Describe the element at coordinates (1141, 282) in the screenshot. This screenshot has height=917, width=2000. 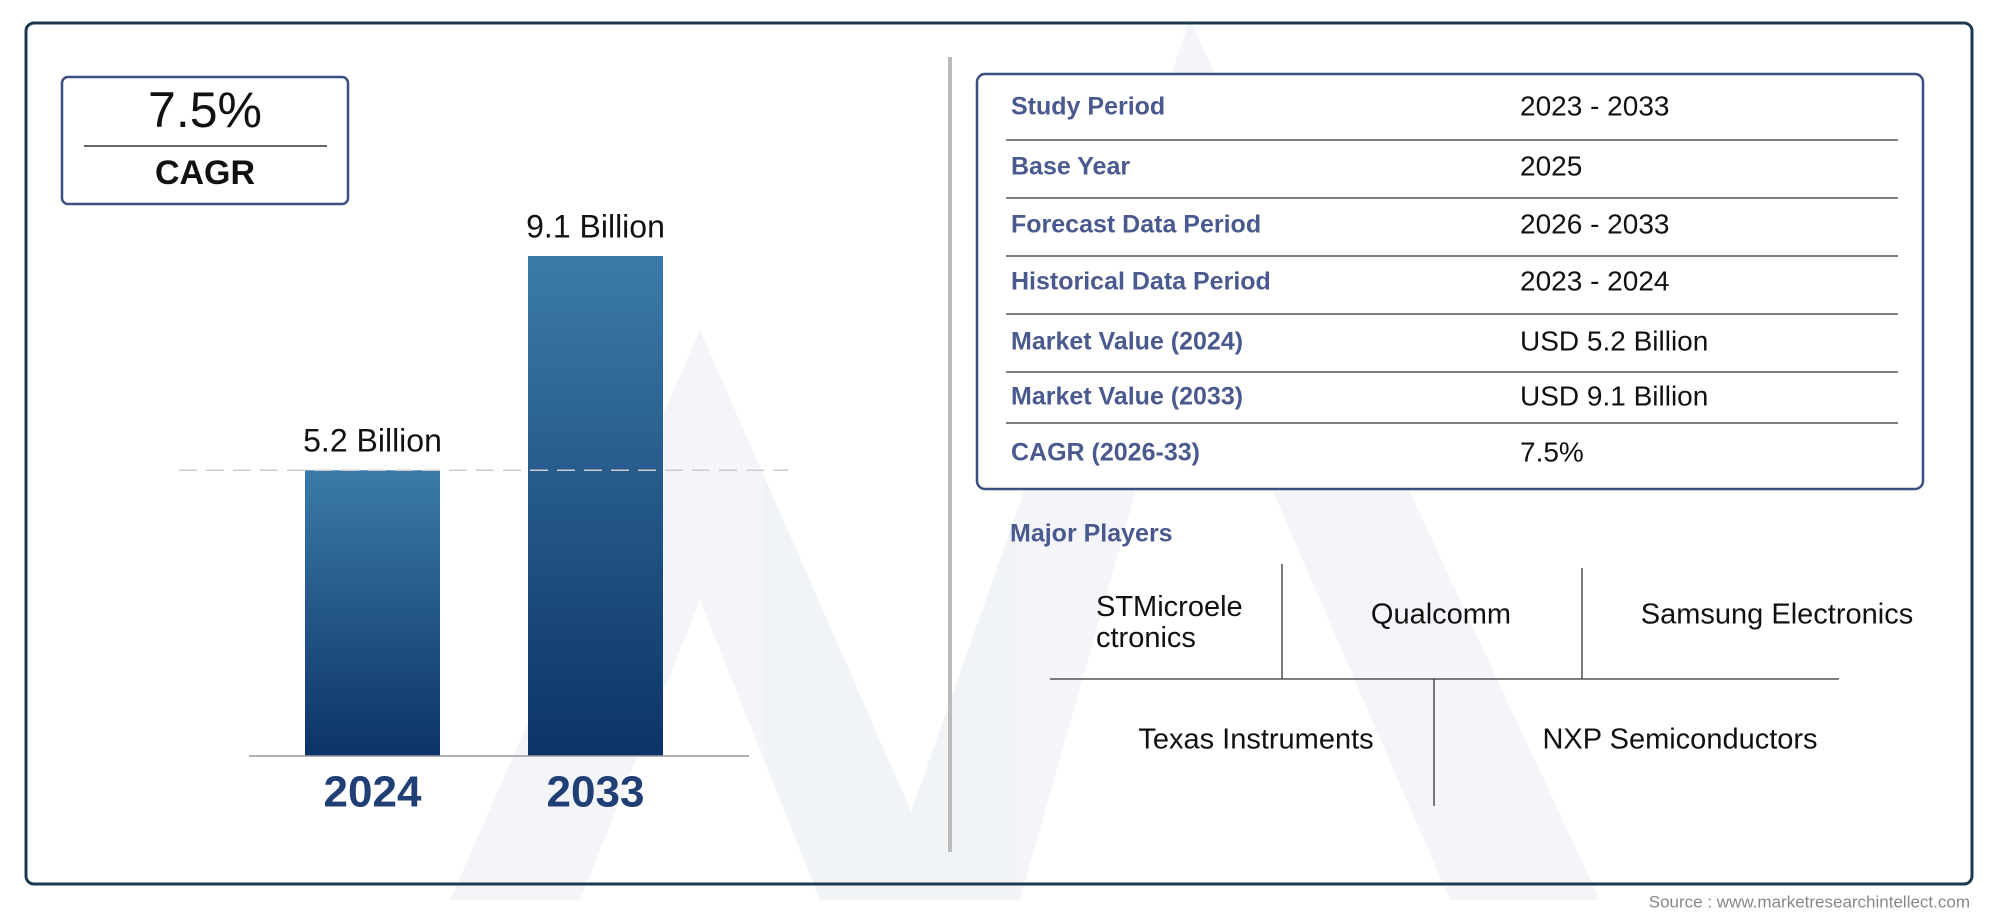
I see `row-label: Historical Data Period` at that location.